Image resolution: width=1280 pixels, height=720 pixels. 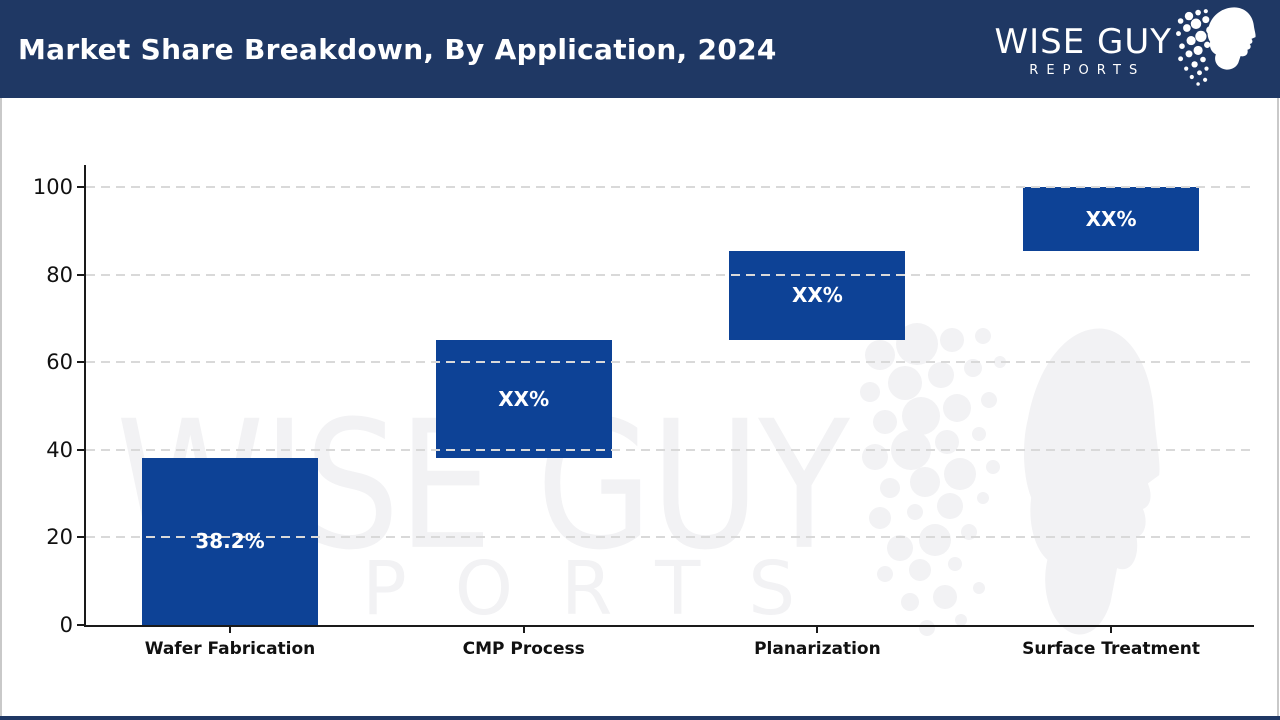 I want to click on y-tick-label-80: 80, so click(x=59, y=274).